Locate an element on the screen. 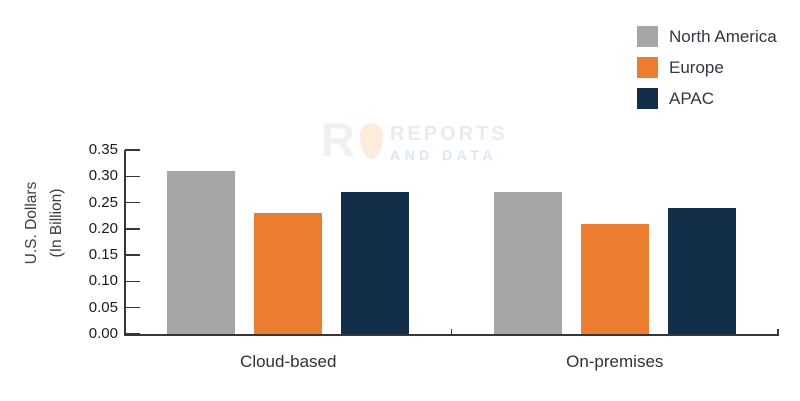  bar-apac-on-premises is located at coordinates (701, 270).